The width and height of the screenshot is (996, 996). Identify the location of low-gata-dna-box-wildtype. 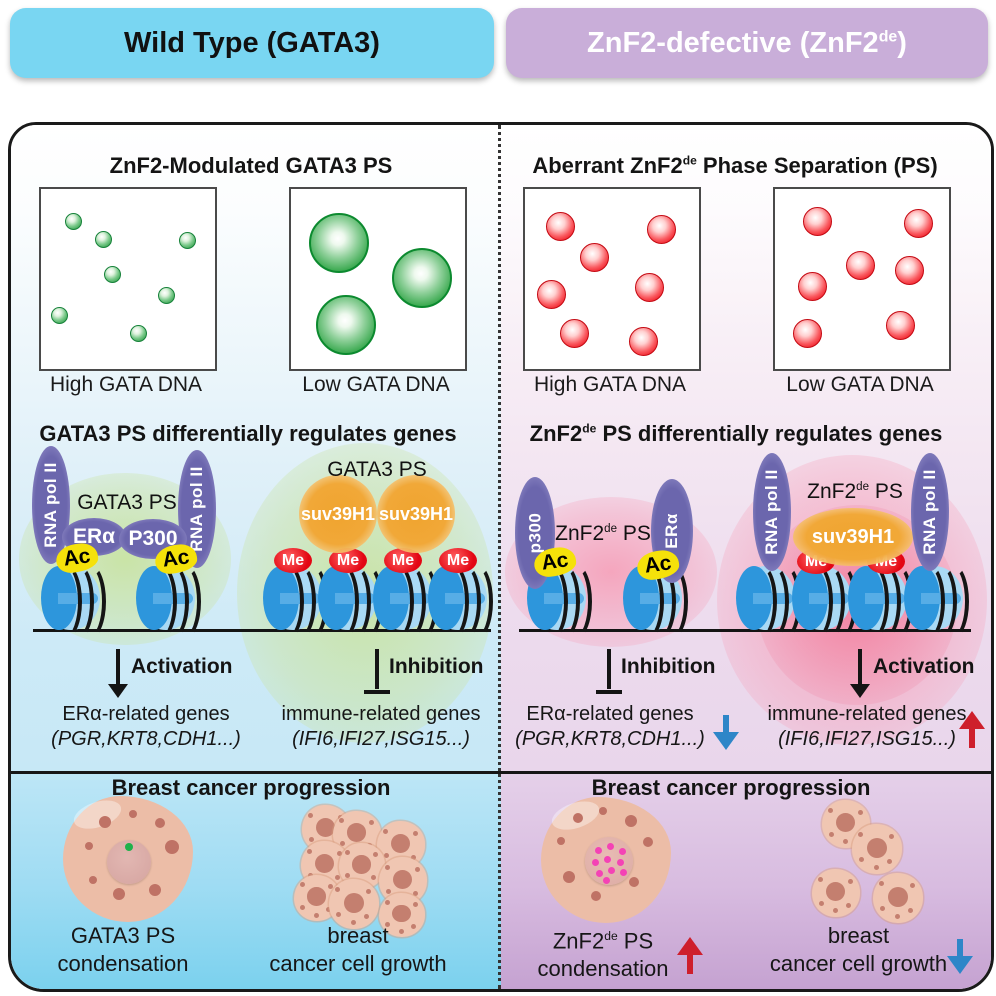
(378, 279).